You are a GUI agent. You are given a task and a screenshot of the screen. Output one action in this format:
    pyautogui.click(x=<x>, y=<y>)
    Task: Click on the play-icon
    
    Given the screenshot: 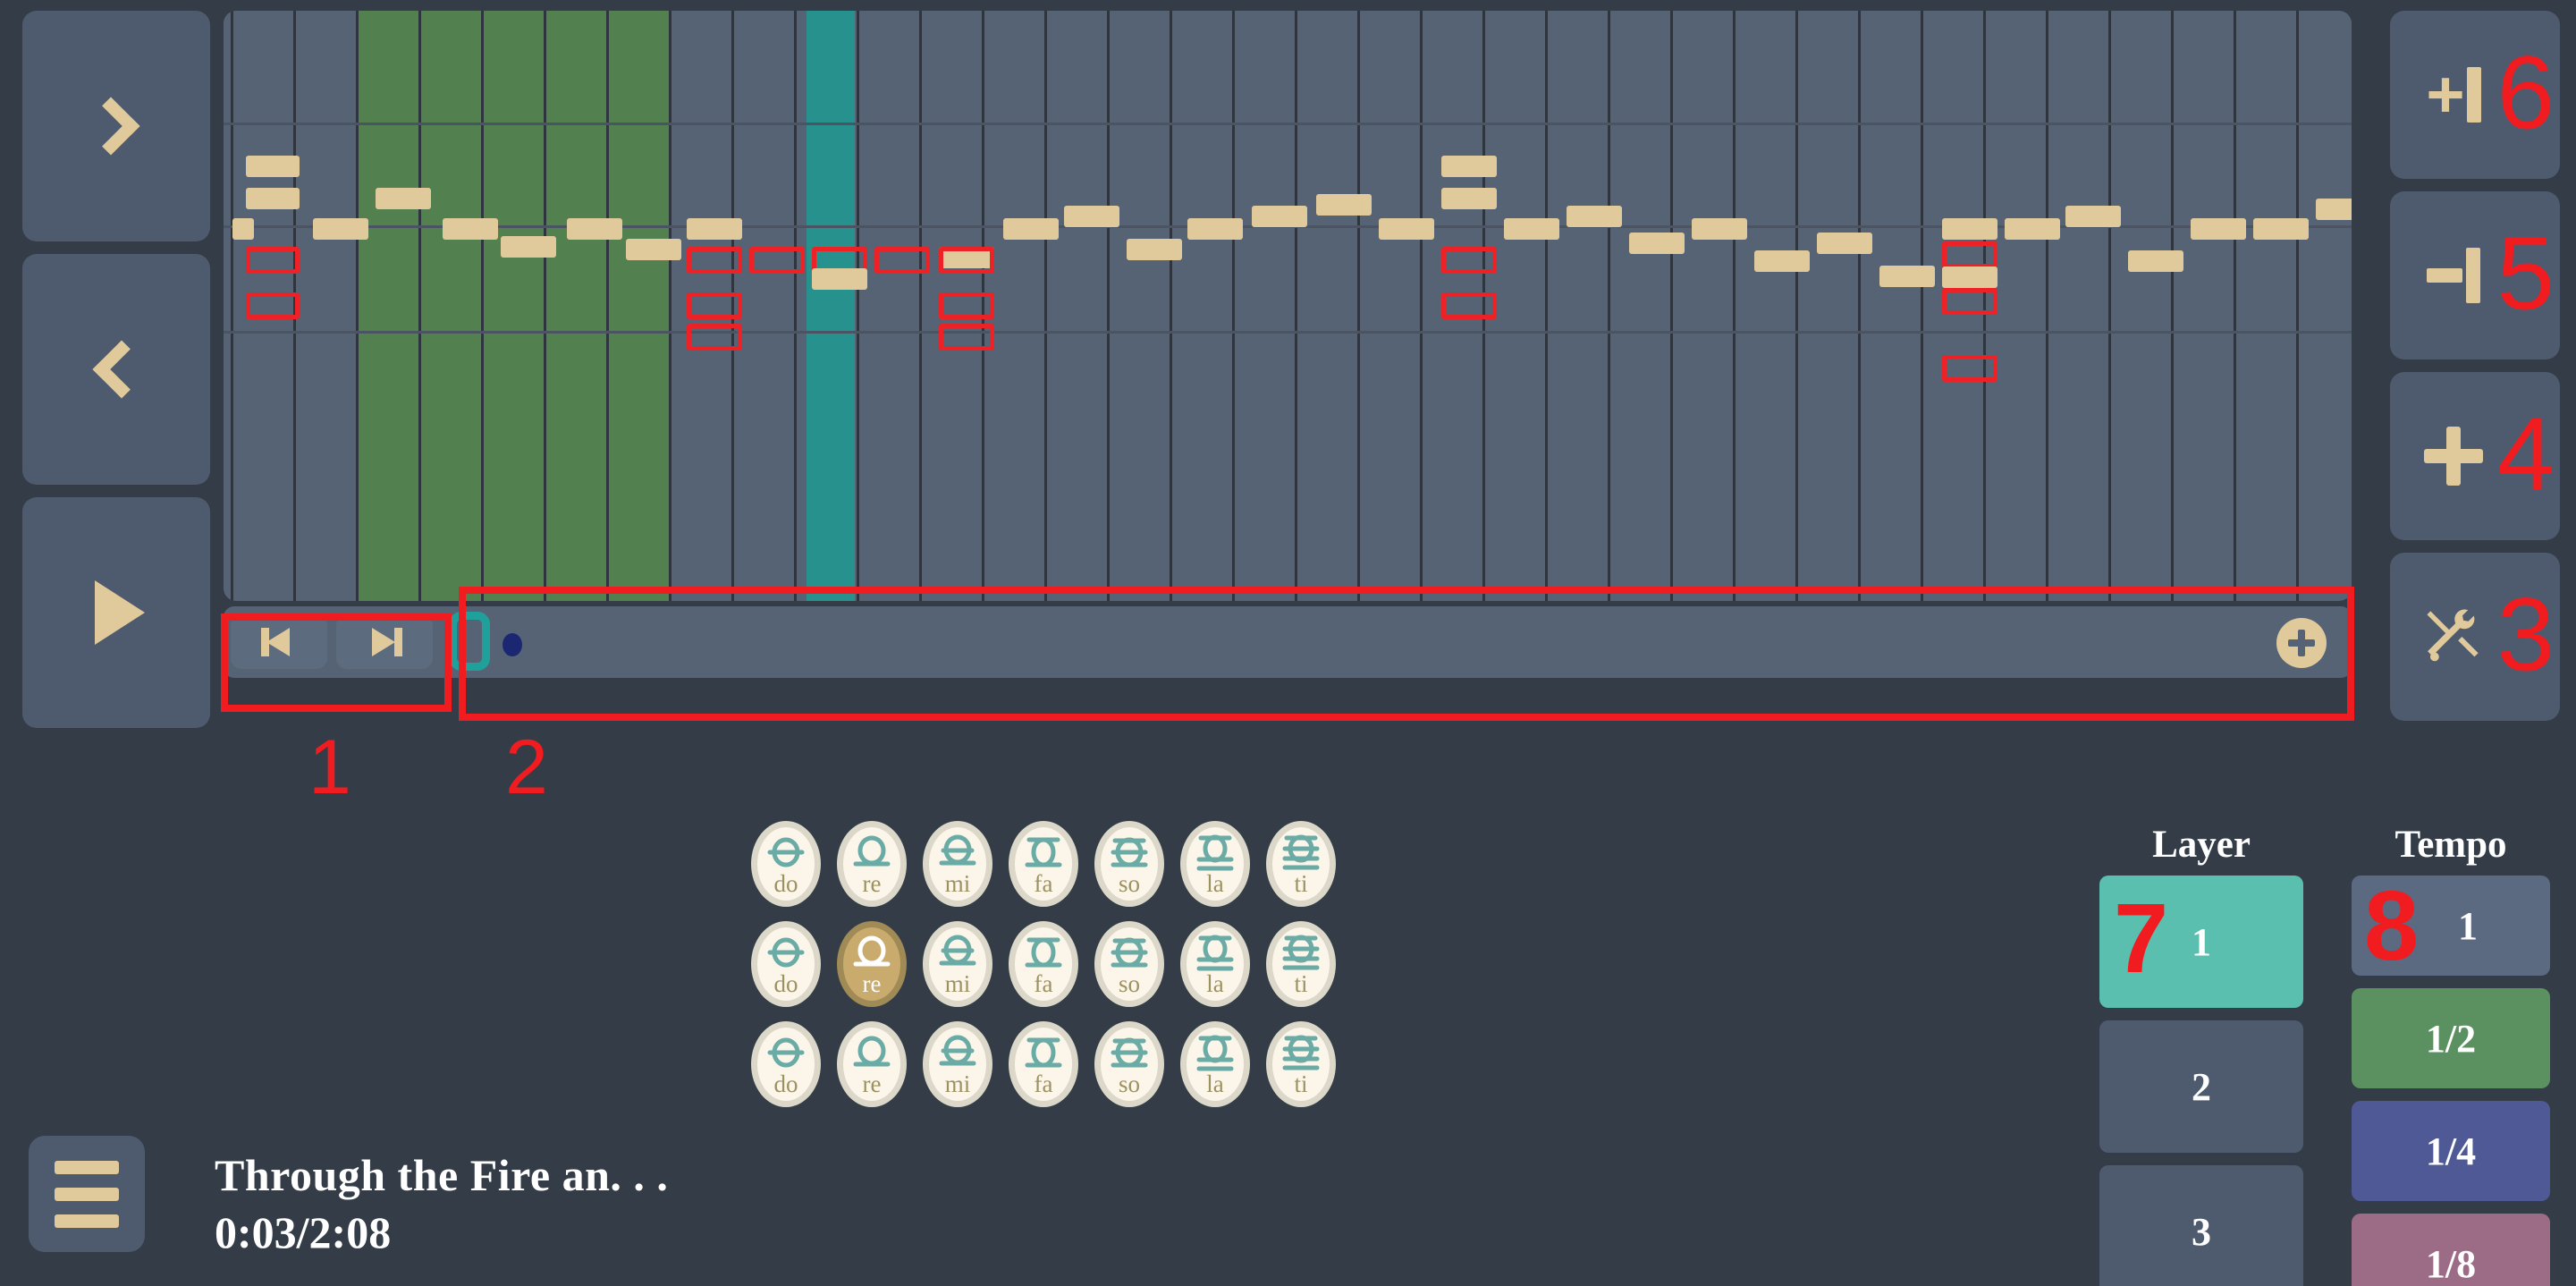 What is the action you would take?
    pyautogui.click(x=120, y=612)
    